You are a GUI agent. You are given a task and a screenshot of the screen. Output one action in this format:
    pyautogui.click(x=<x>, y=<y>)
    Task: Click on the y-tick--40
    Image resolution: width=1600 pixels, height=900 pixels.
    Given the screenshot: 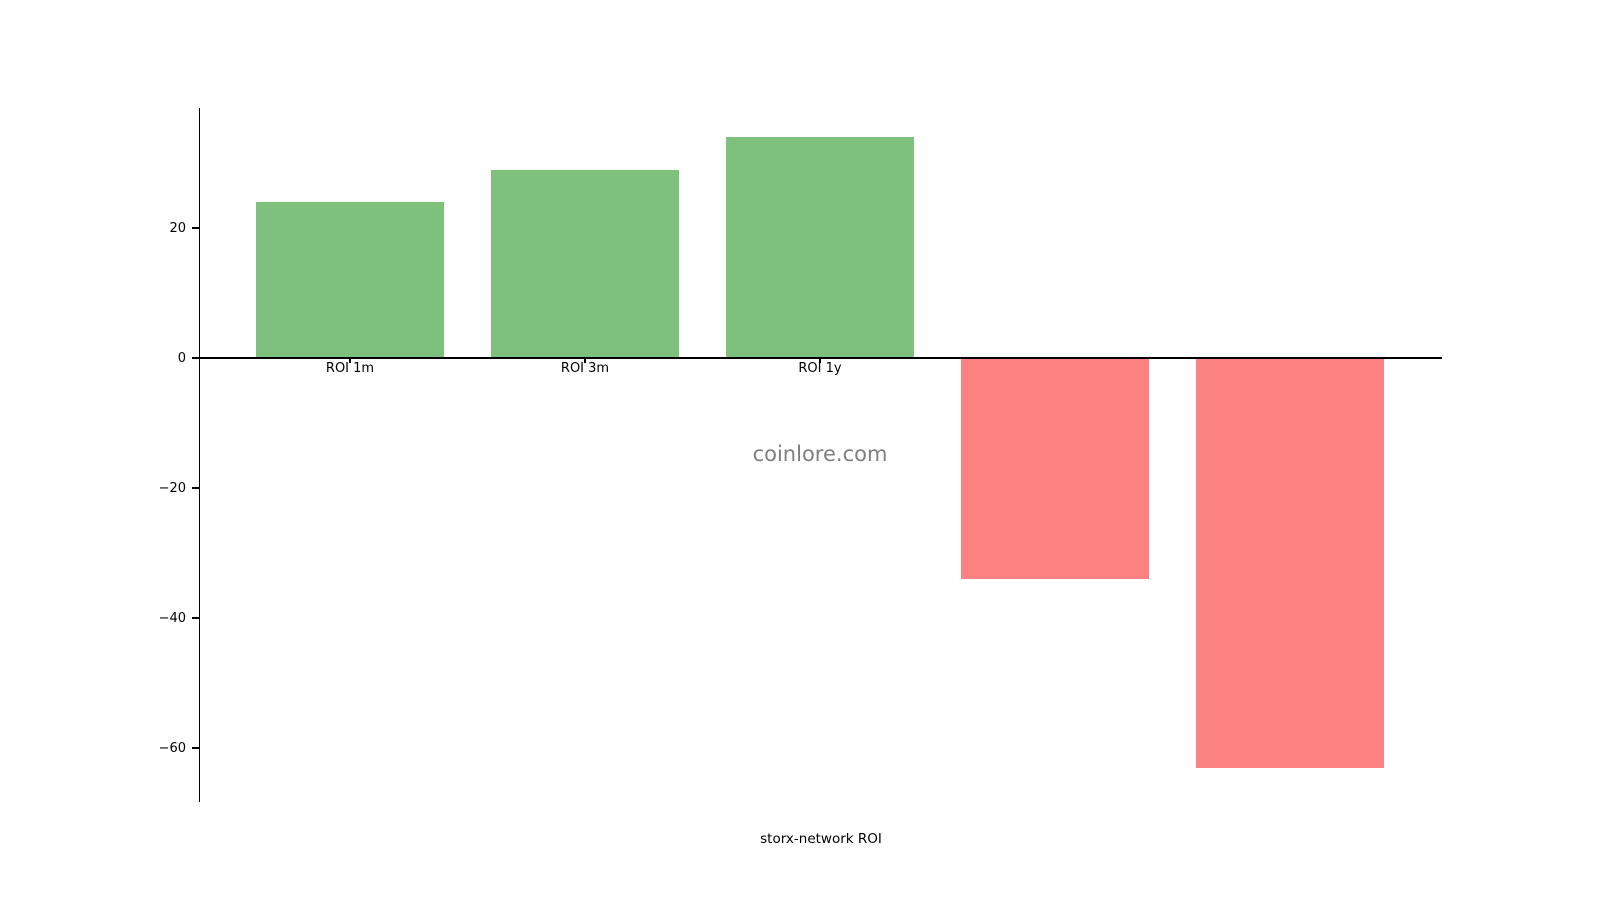 What is the action you would take?
    pyautogui.click(x=195, y=618)
    